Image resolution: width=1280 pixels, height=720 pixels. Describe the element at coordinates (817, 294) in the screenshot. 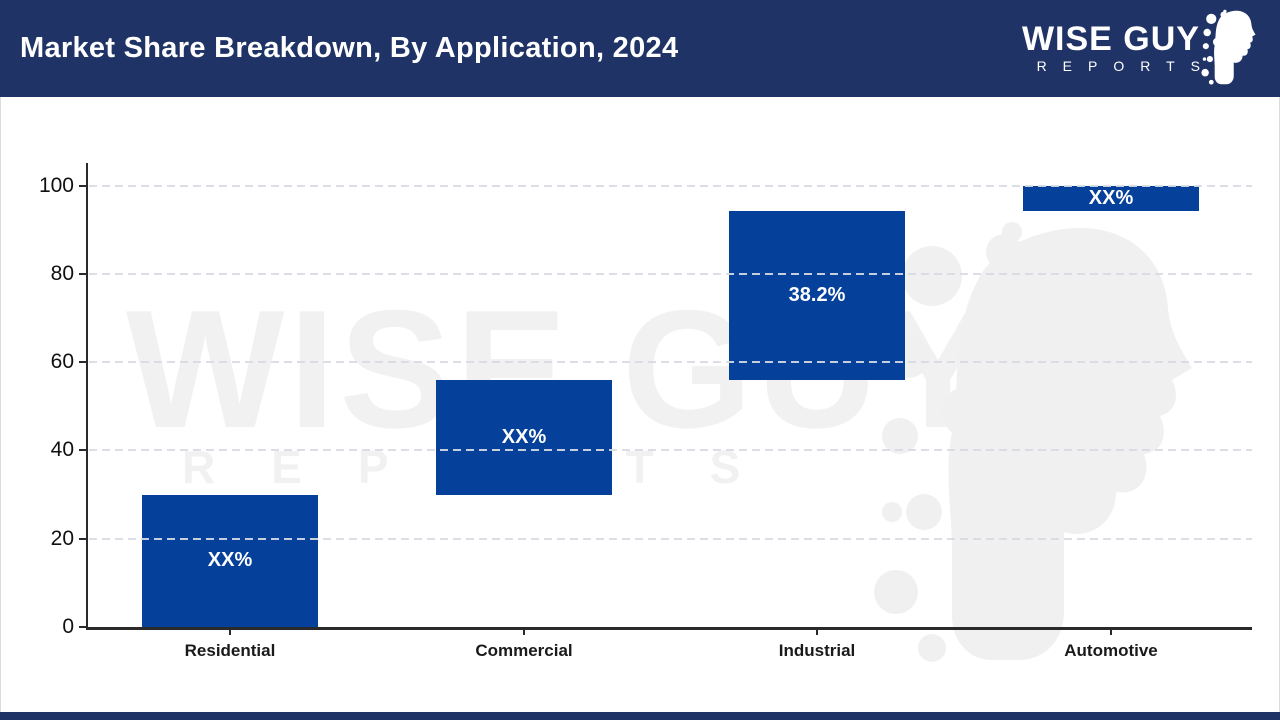

I see `bar-value-label: 38.2%` at that location.